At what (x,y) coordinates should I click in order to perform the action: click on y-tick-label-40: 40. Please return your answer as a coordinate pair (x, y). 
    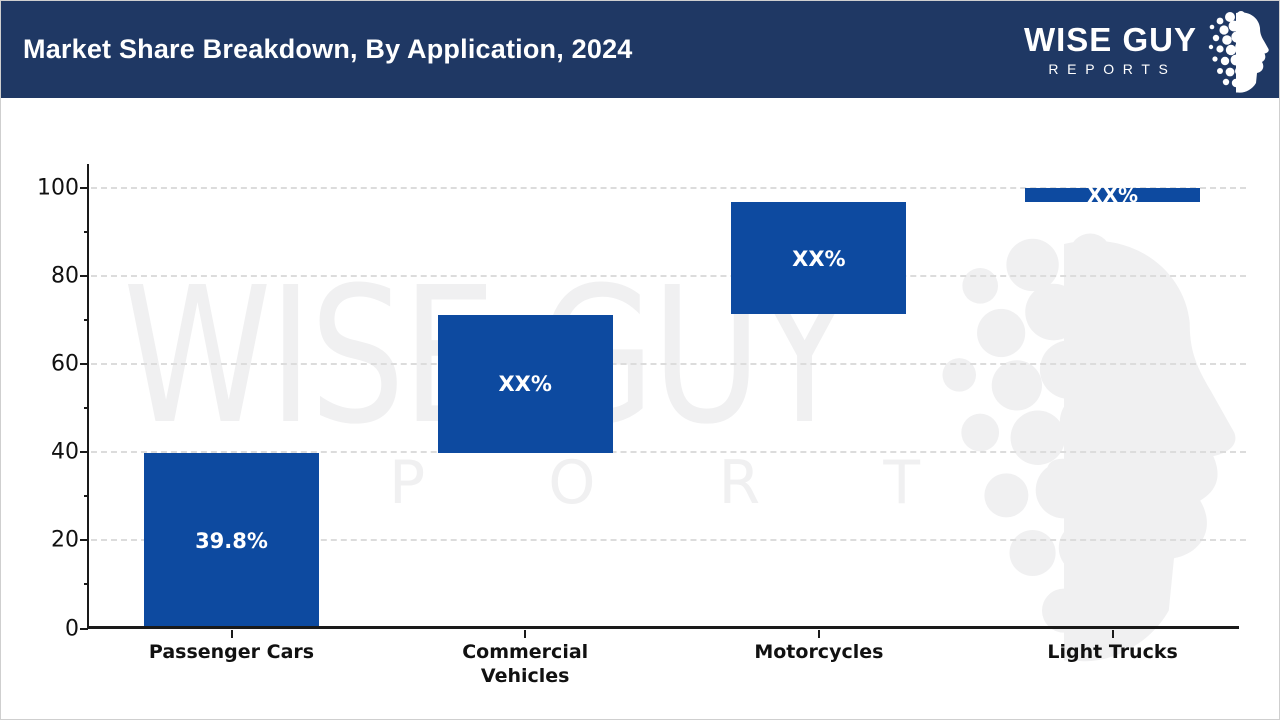
    Looking at the image, I should click on (65, 452).